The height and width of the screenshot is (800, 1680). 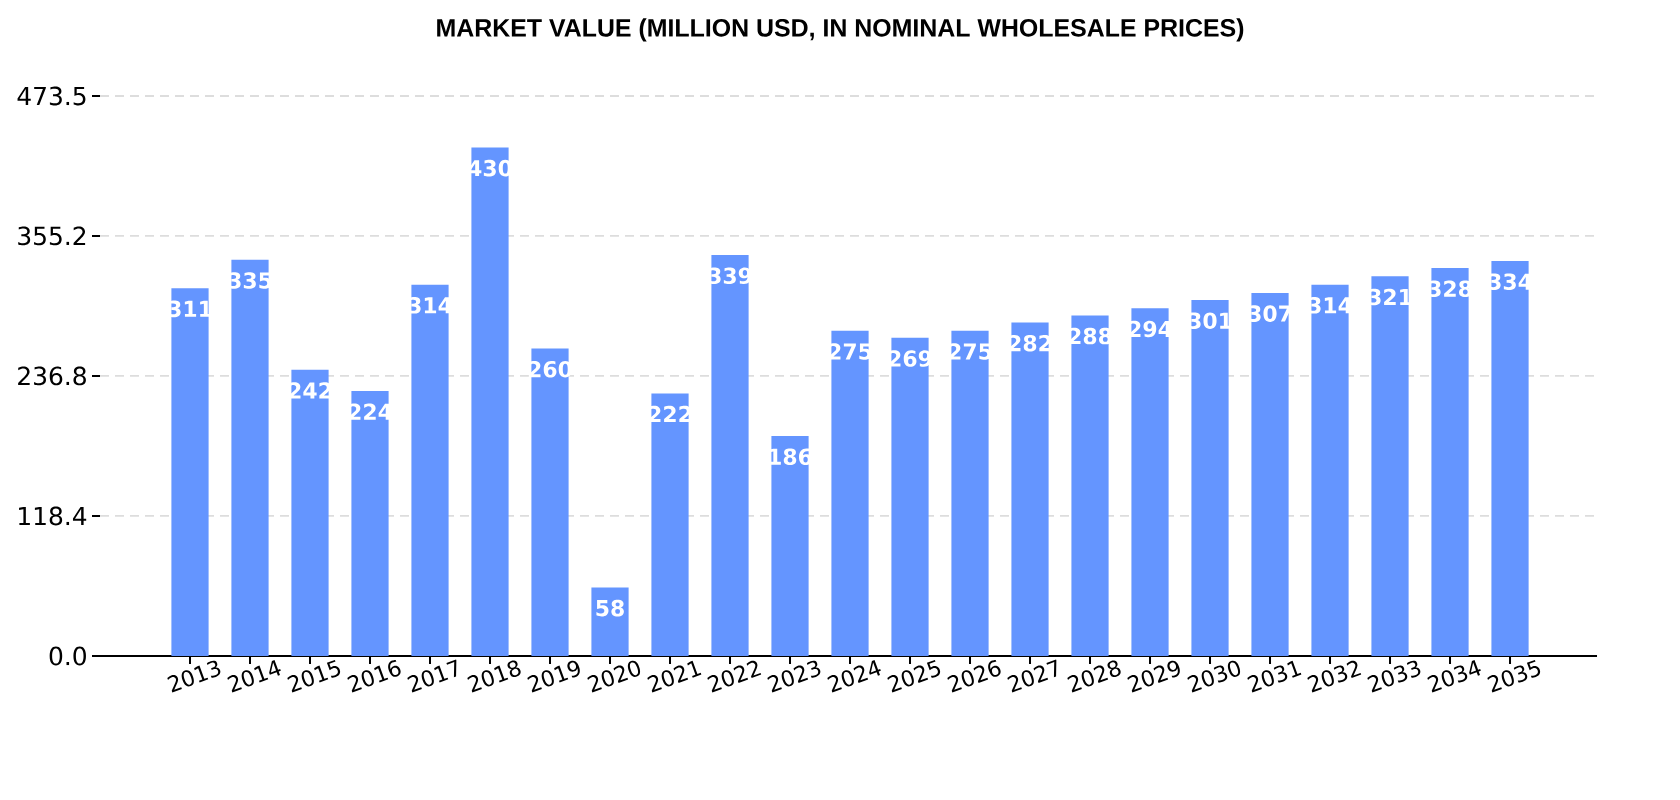 What do you see at coordinates (1514, 676) in the screenshot?
I see `x-tick-label: 2035` at bounding box center [1514, 676].